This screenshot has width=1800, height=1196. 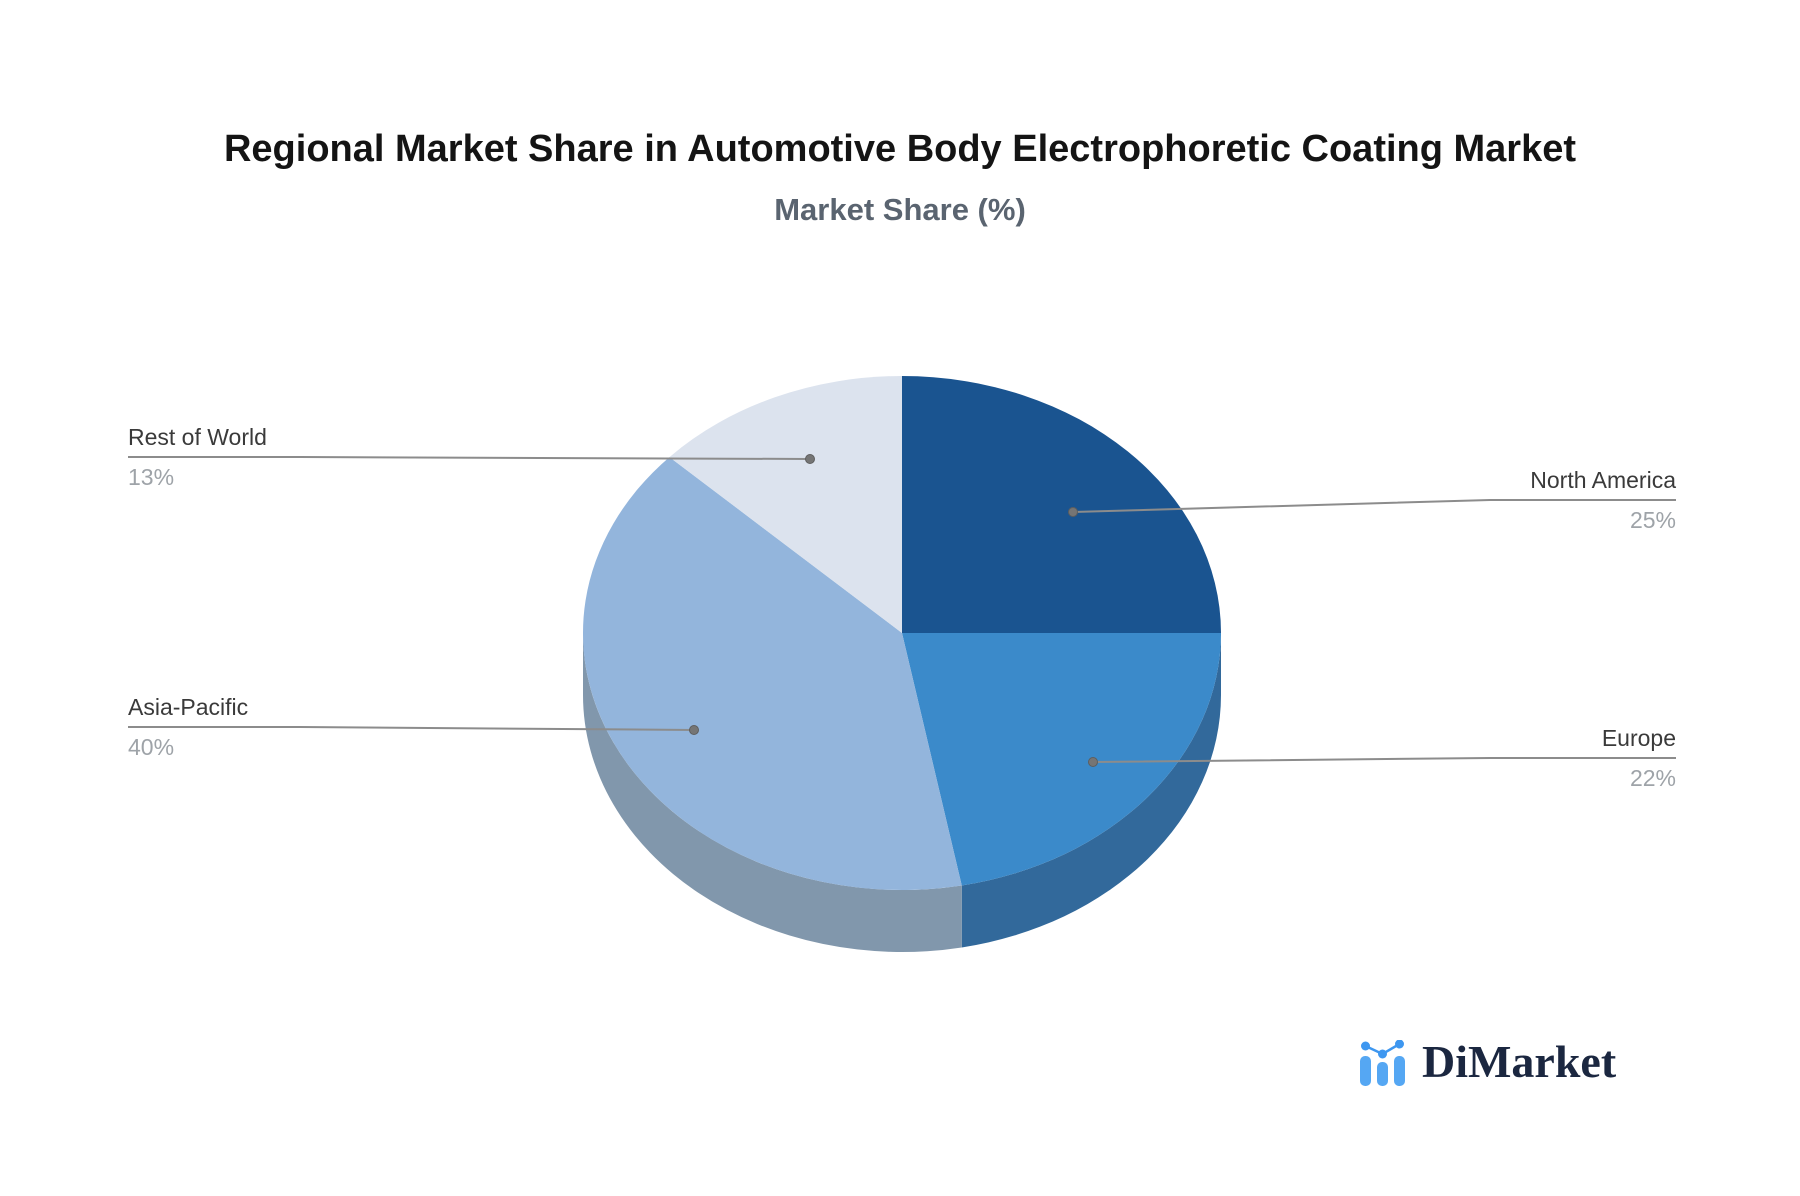 What do you see at coordinates (1603, 480) in the screenshot?
I see `slice-name: North America` at bounding box center [1603, 480].